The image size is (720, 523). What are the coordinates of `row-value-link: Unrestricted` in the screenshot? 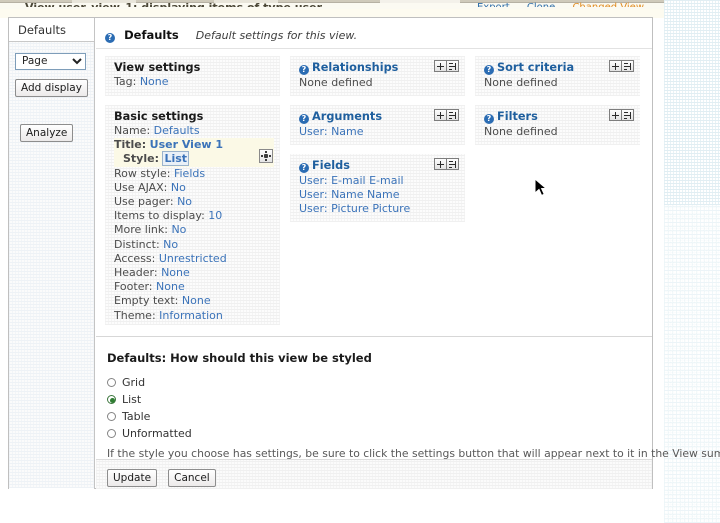 It's located at (192, 258).